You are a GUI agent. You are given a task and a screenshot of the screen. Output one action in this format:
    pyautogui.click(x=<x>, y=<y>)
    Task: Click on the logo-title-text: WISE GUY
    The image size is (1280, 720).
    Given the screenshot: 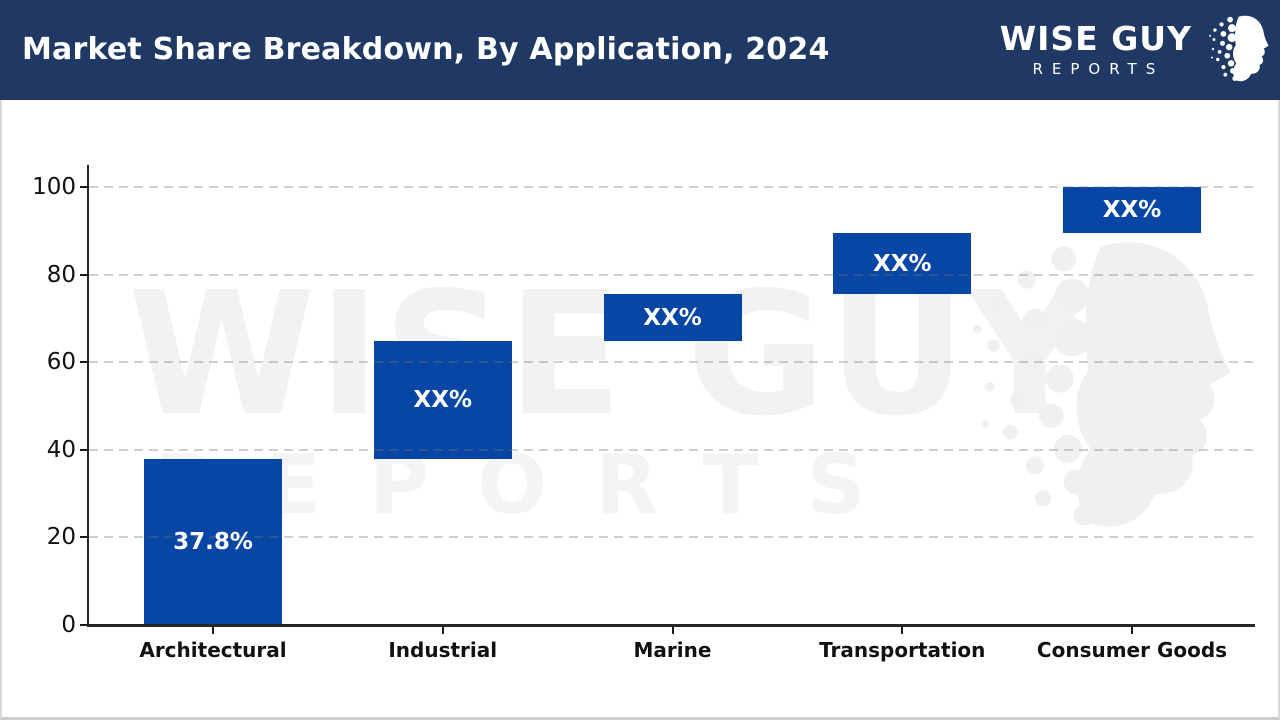 What is the action you would take?
    pyautogui.click(x=1095, y=38)
    